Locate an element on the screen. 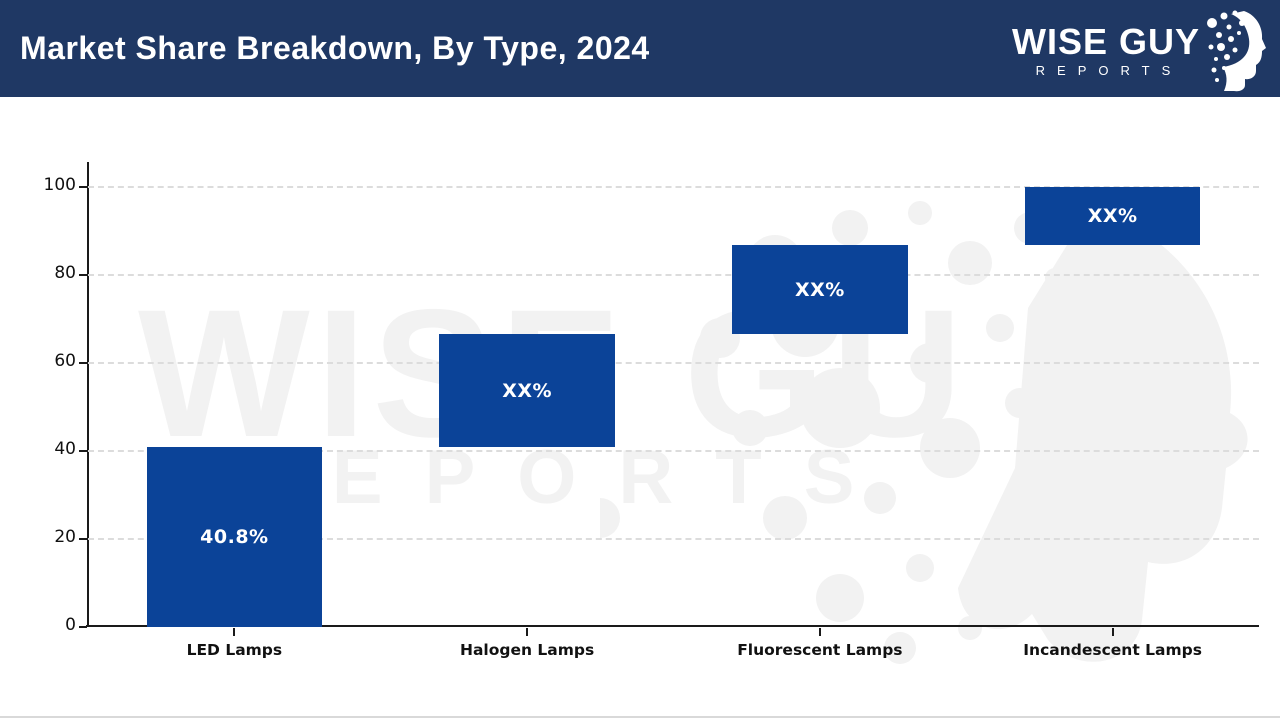 Image resolution: width=1280 pixels, height=720 pixels. x-axis-line is located at coordinates (672, 626).